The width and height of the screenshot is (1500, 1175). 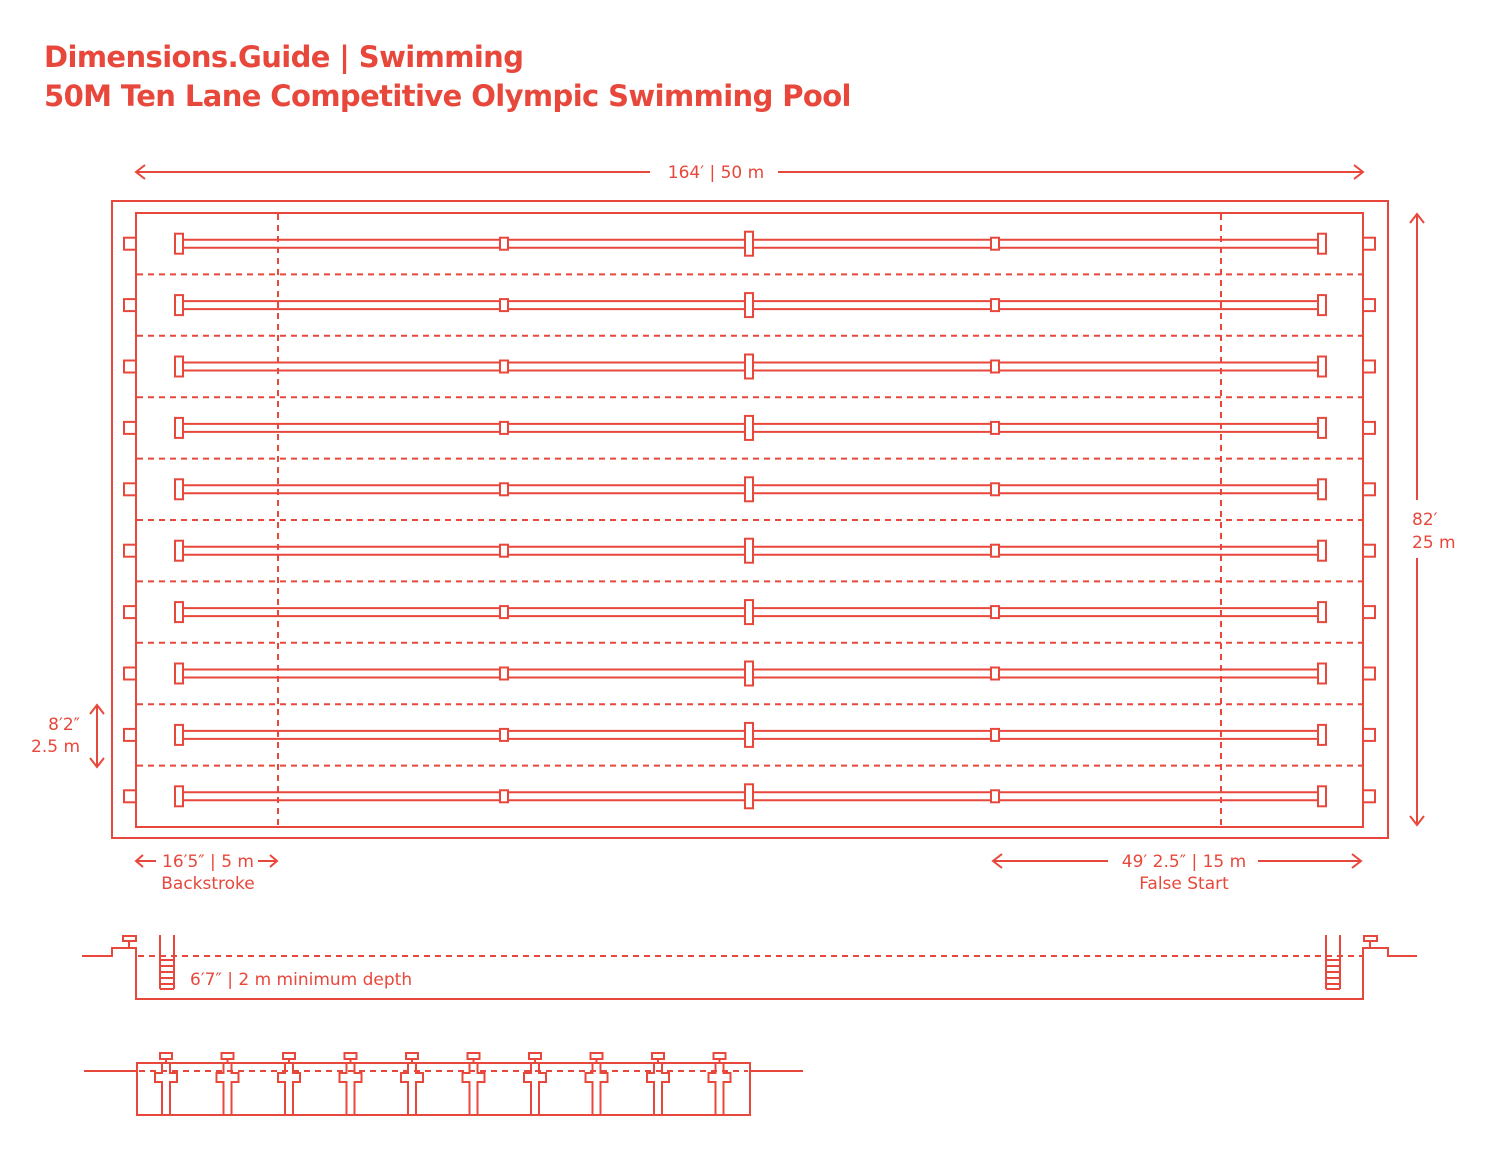 What do you see at coordinates (68, 736) in the screenshot?
I see `lane-width-dimension: 8′2″ 2.5 m` at bounding box center [68, 736].